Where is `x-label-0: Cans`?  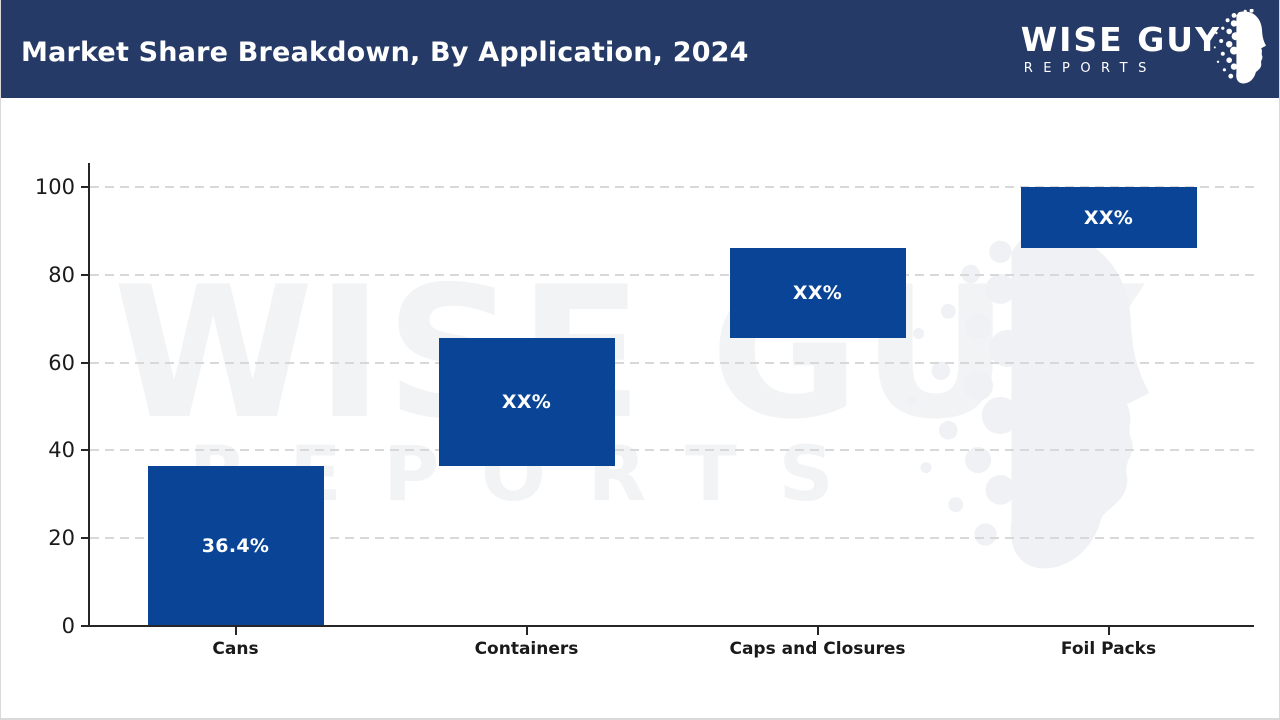 x-label-0: Cans is located at coordinates (235, 649).